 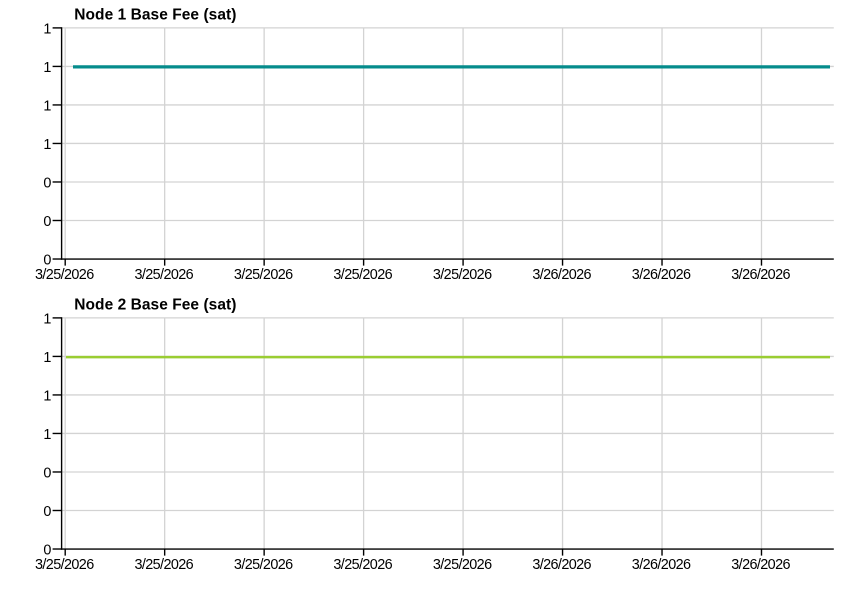 What do you see at coordinates (155, 15) in the screenshot?
I see `svg-text: Node 1 Base Fee (sat)` at bounding box center [155, 15].